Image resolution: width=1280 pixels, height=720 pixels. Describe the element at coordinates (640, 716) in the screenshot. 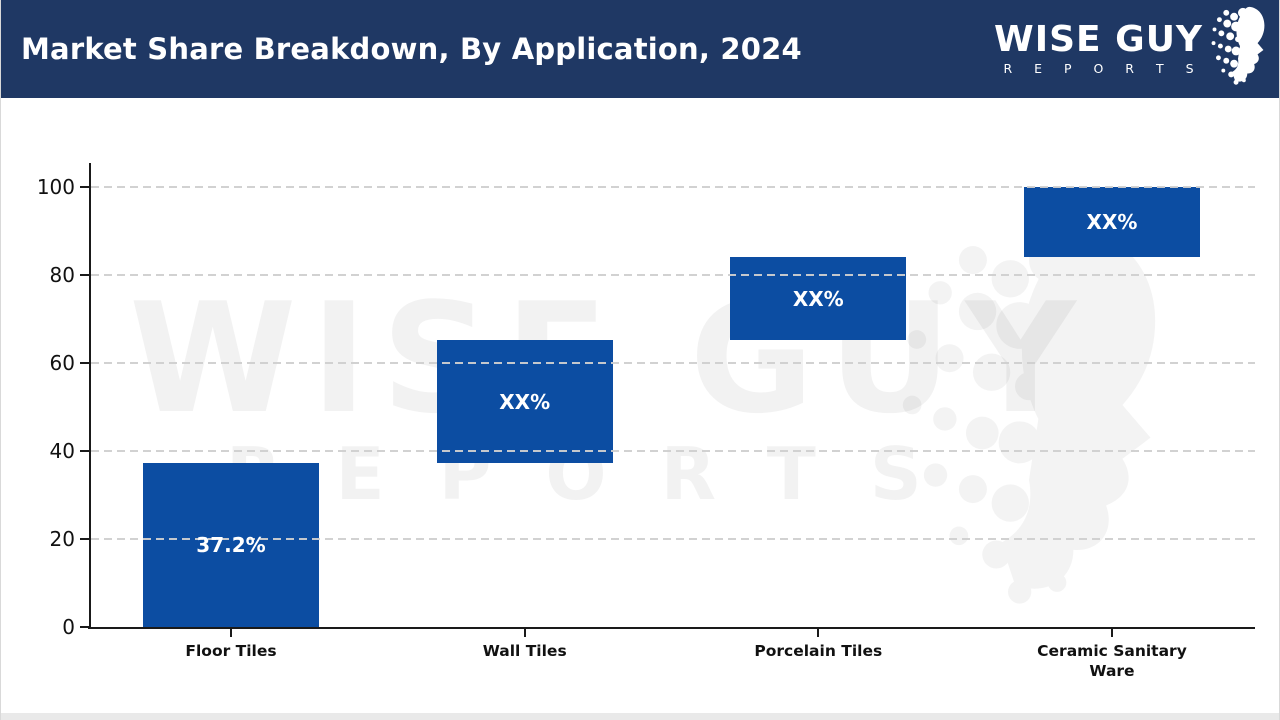

I see `footer-strip` at that location.